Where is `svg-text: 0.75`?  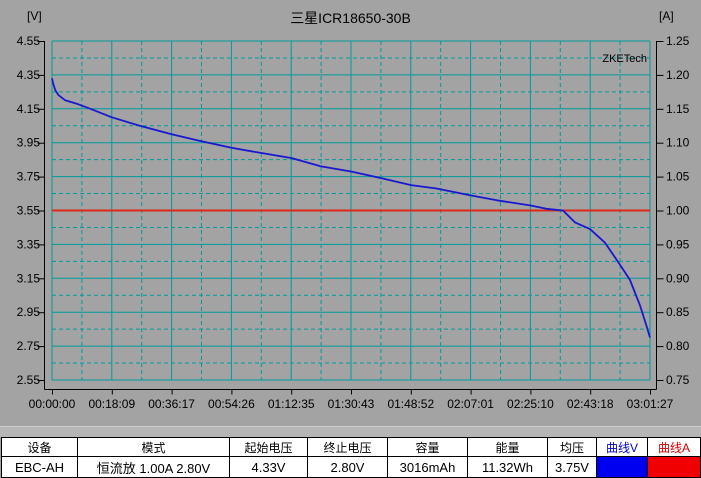
svg-text: 0.75 is located at coordinates (678, 380).